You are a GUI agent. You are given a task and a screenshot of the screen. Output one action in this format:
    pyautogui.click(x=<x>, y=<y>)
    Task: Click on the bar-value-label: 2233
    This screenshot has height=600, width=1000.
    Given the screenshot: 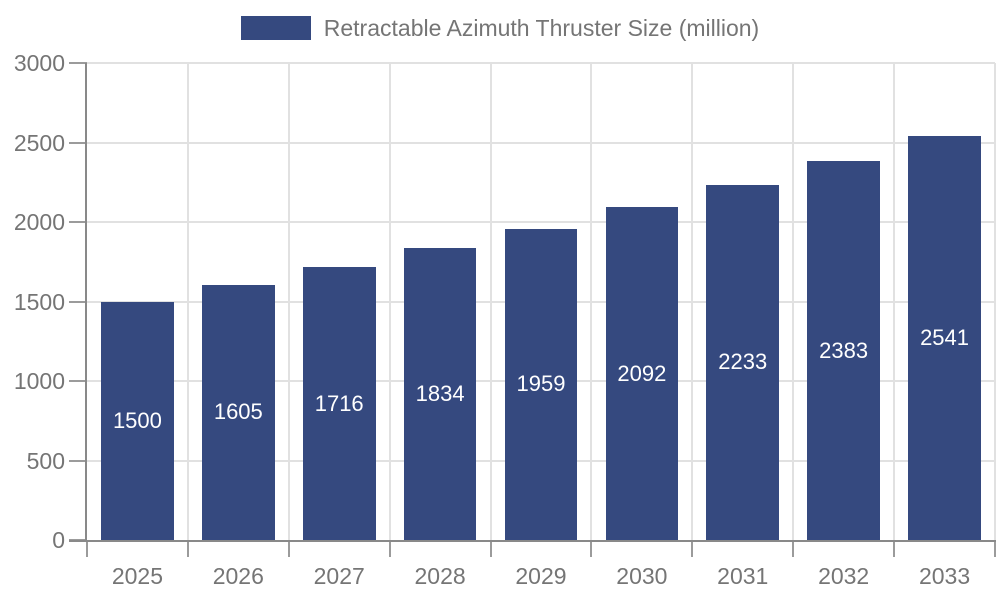 What is the action you would take?
    pyautogui.click(x=743, y=362)
    